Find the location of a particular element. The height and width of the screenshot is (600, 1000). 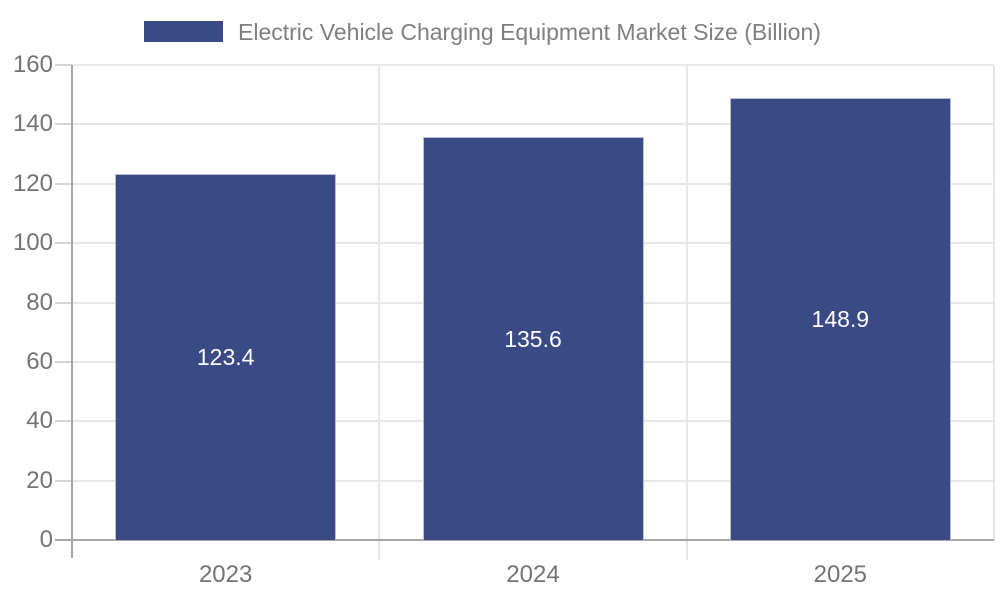

x-axis-line is located at coordinates (524, 540).